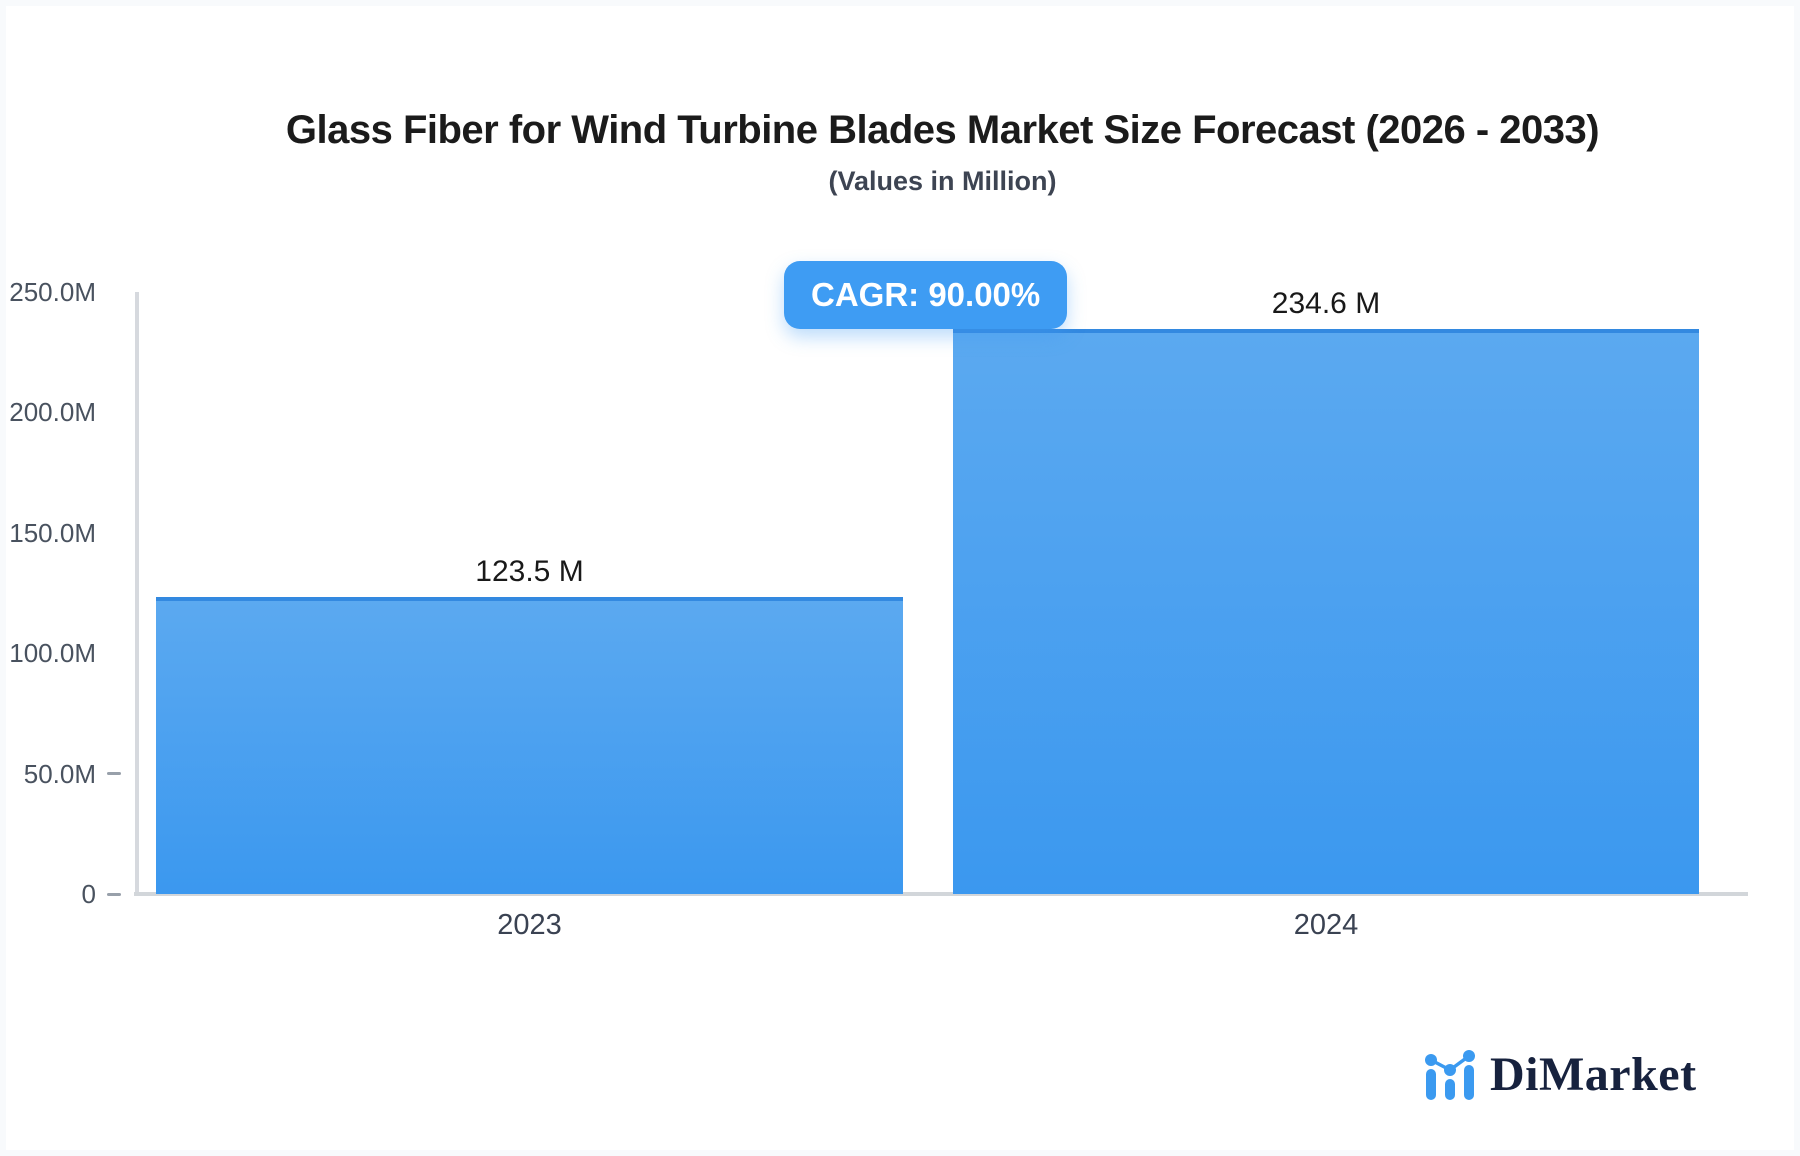  Describe the element at coordinates (942, 181) in the screenshot. I see `chart-subtitle: (Values in Million)` at that location.